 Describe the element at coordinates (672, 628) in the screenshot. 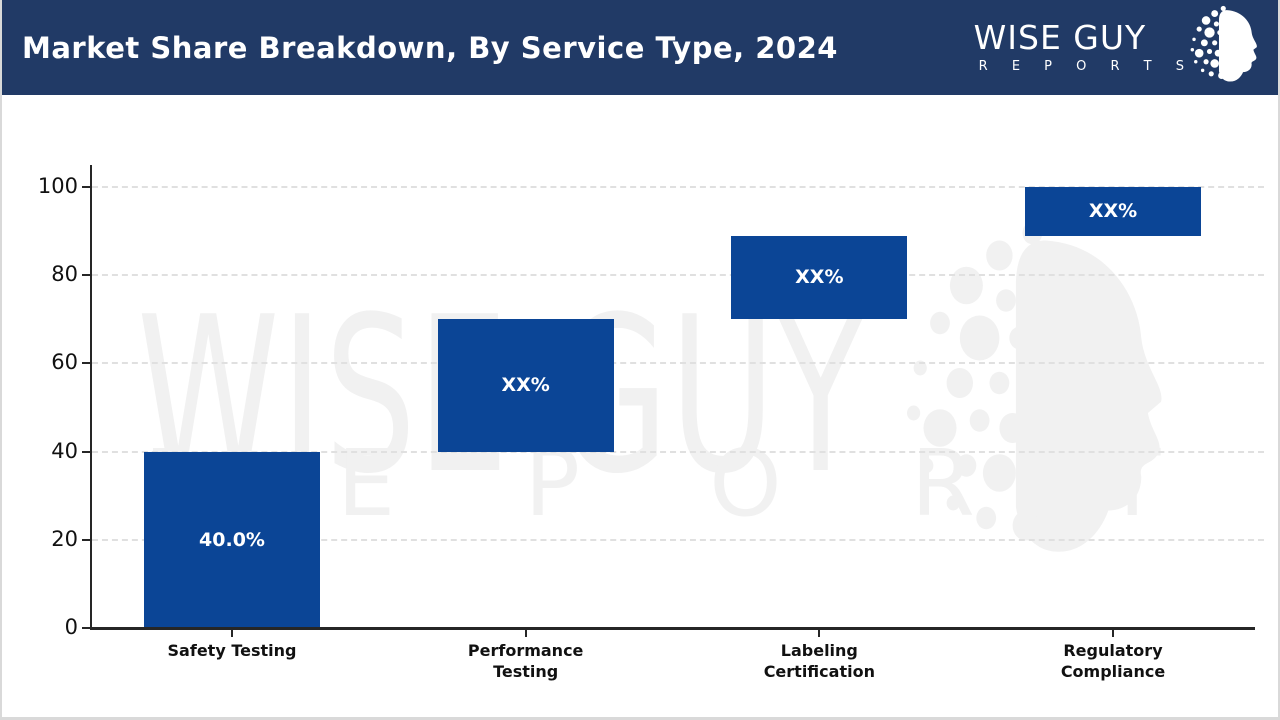

I see `x-axis-line` at that location.